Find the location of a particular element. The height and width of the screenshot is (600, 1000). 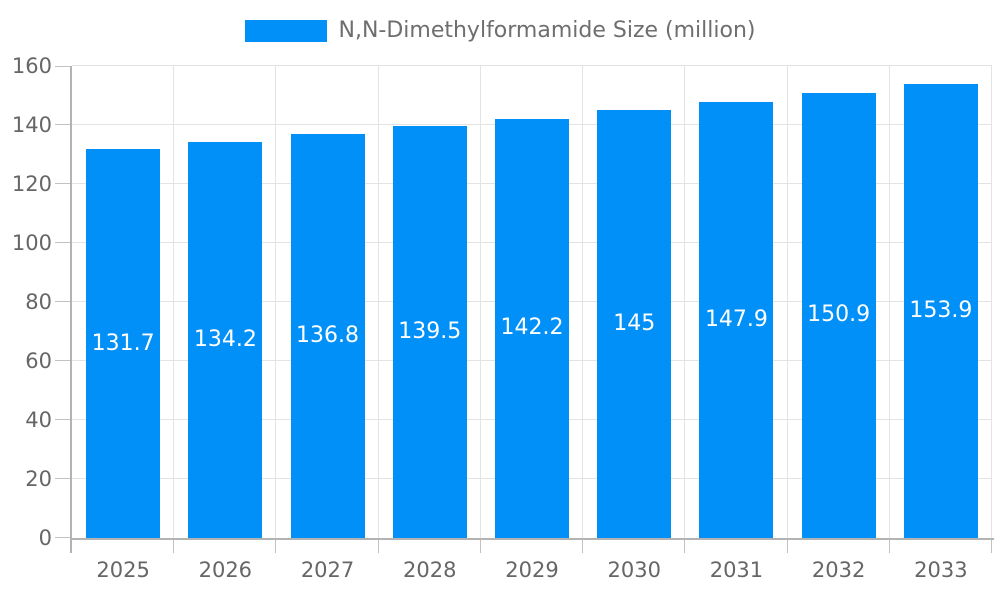

bar-value-label: 131.7 is located at coordinates (123, 343).